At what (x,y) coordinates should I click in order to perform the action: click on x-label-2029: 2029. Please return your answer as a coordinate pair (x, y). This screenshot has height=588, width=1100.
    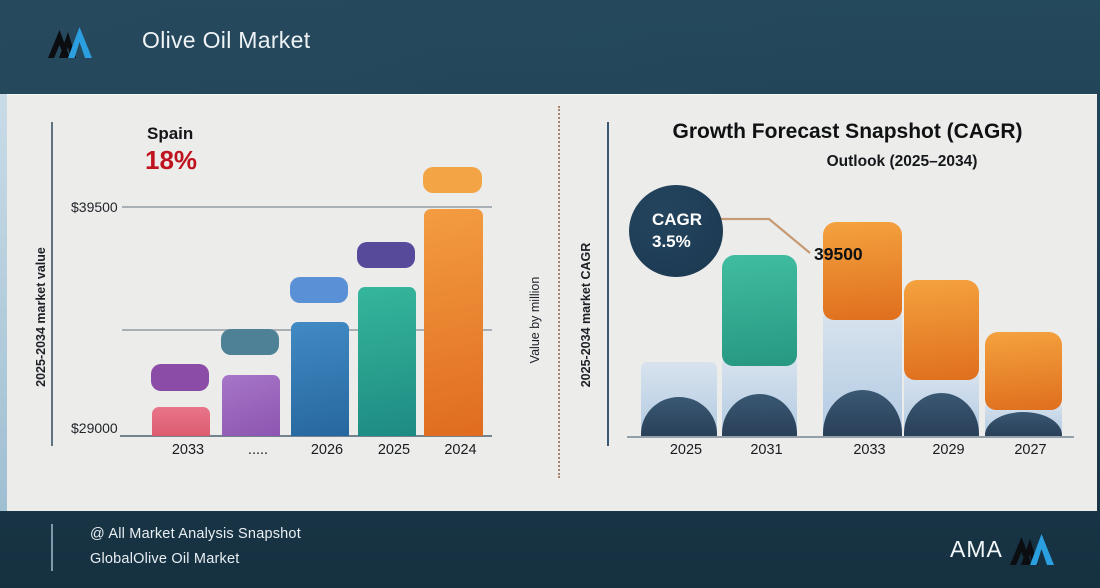
    Looking at the image, I should click on (948, 450).